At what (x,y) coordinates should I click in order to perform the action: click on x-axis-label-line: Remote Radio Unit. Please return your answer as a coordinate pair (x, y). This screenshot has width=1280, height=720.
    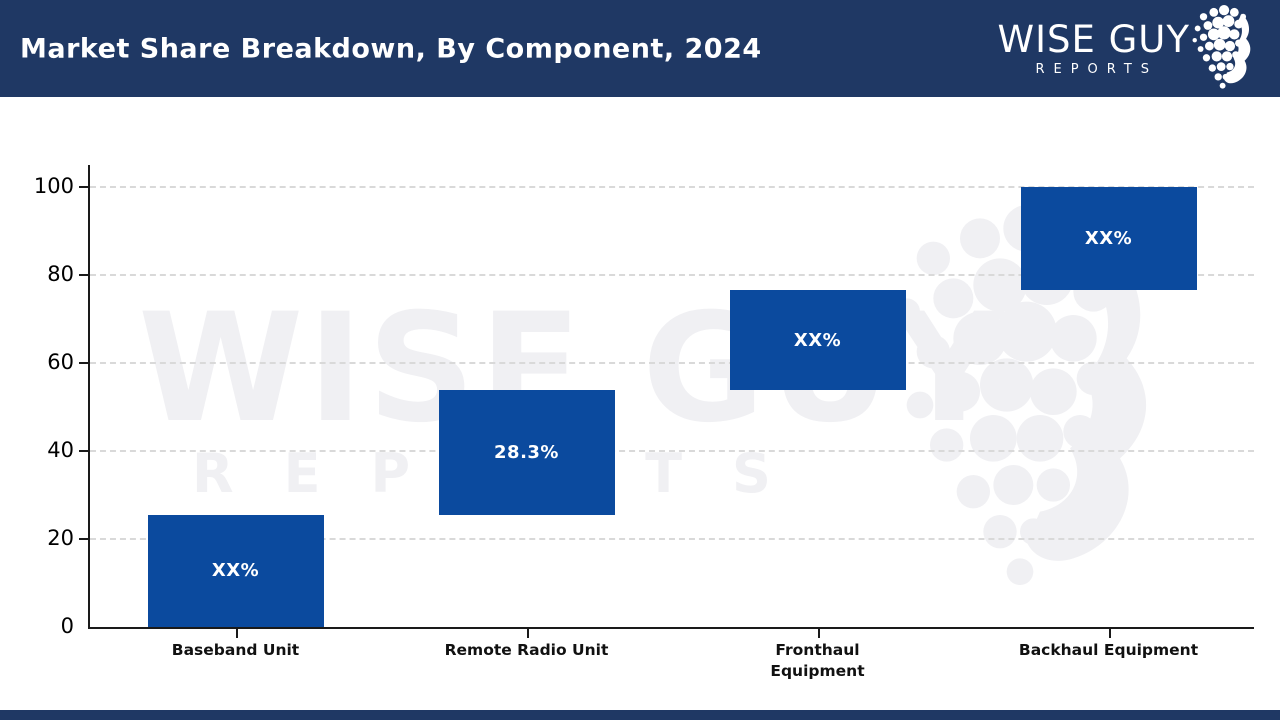
    Looking at the image, I should click on (526, 650).